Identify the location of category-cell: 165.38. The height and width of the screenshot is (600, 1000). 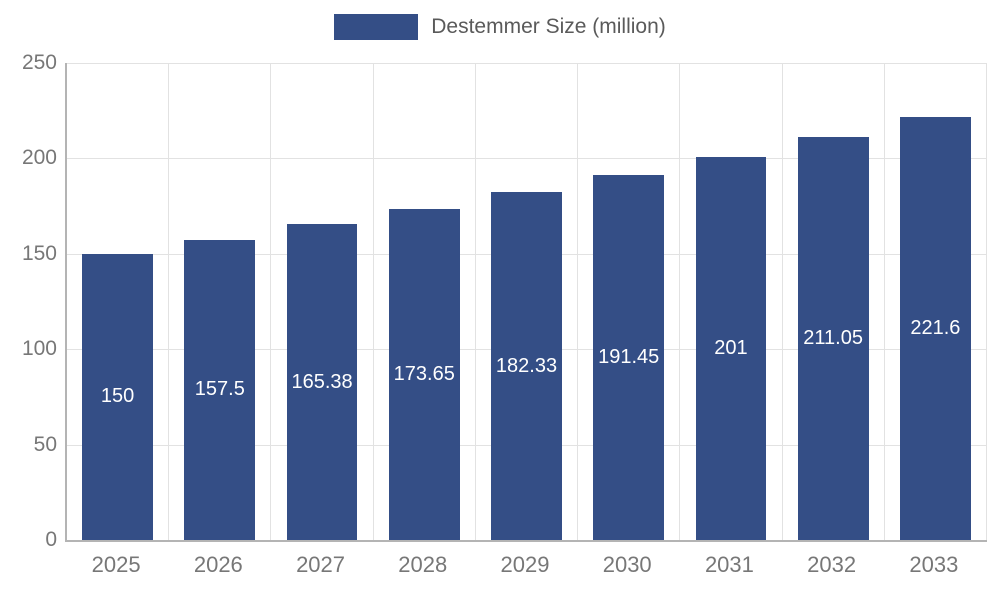
(322, 301).